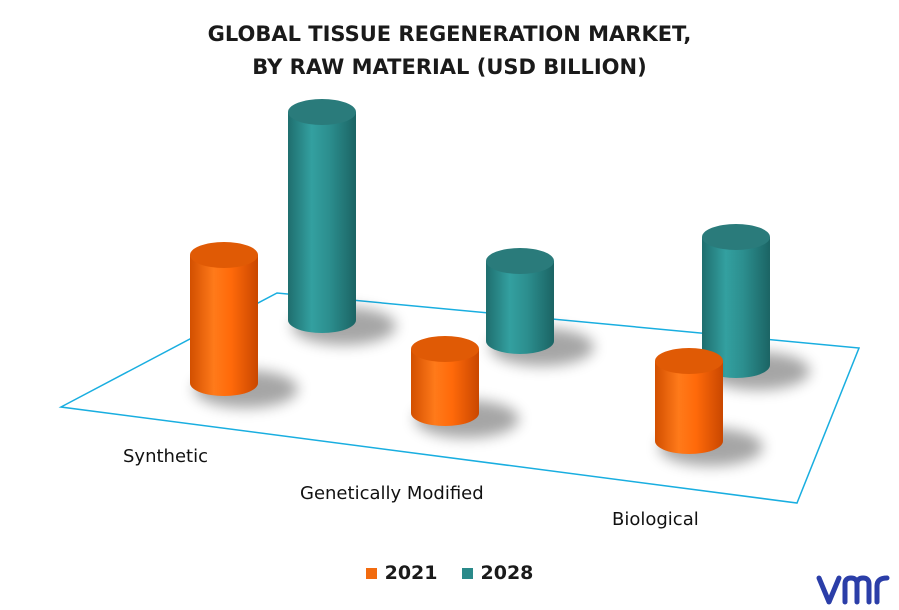 This screenshot has width=899, height=610. What do you see at coordinates (655, 519) in the screenshot?
I see `category-label-2: Biological` at bounding box center [655, 519].